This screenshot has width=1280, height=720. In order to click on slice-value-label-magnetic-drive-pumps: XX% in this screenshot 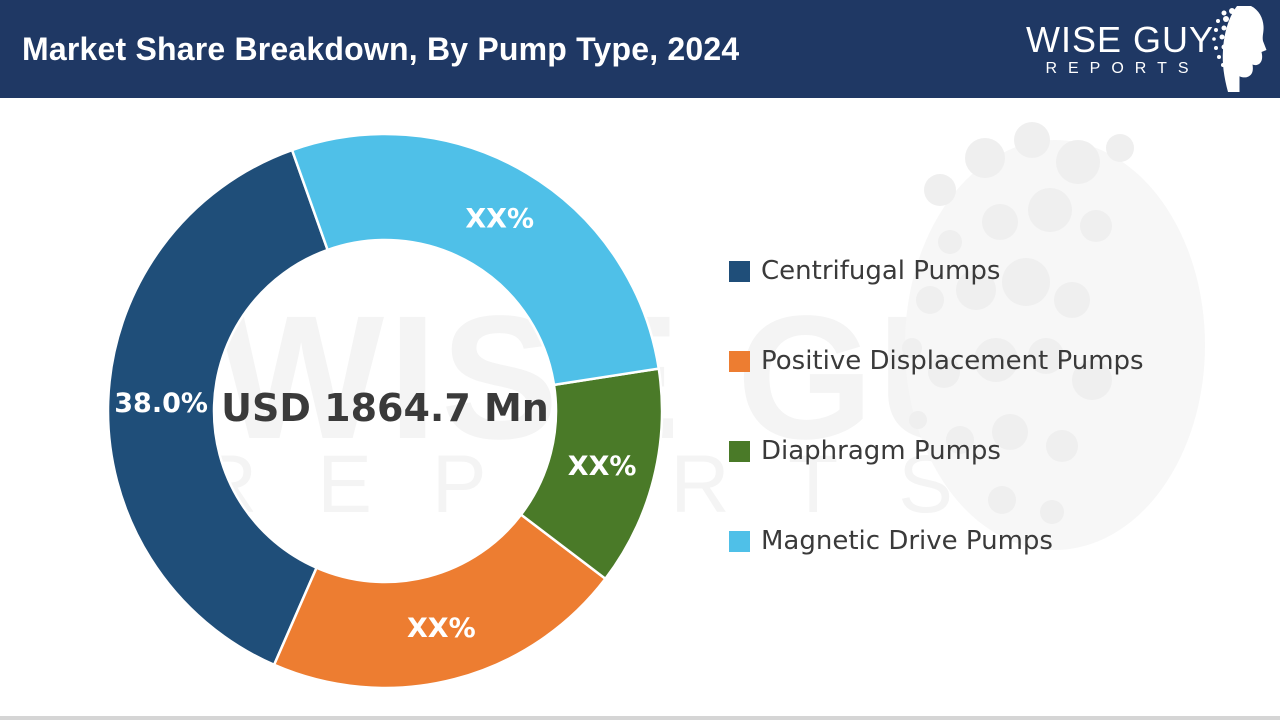, I will do `click(499, 219)`.